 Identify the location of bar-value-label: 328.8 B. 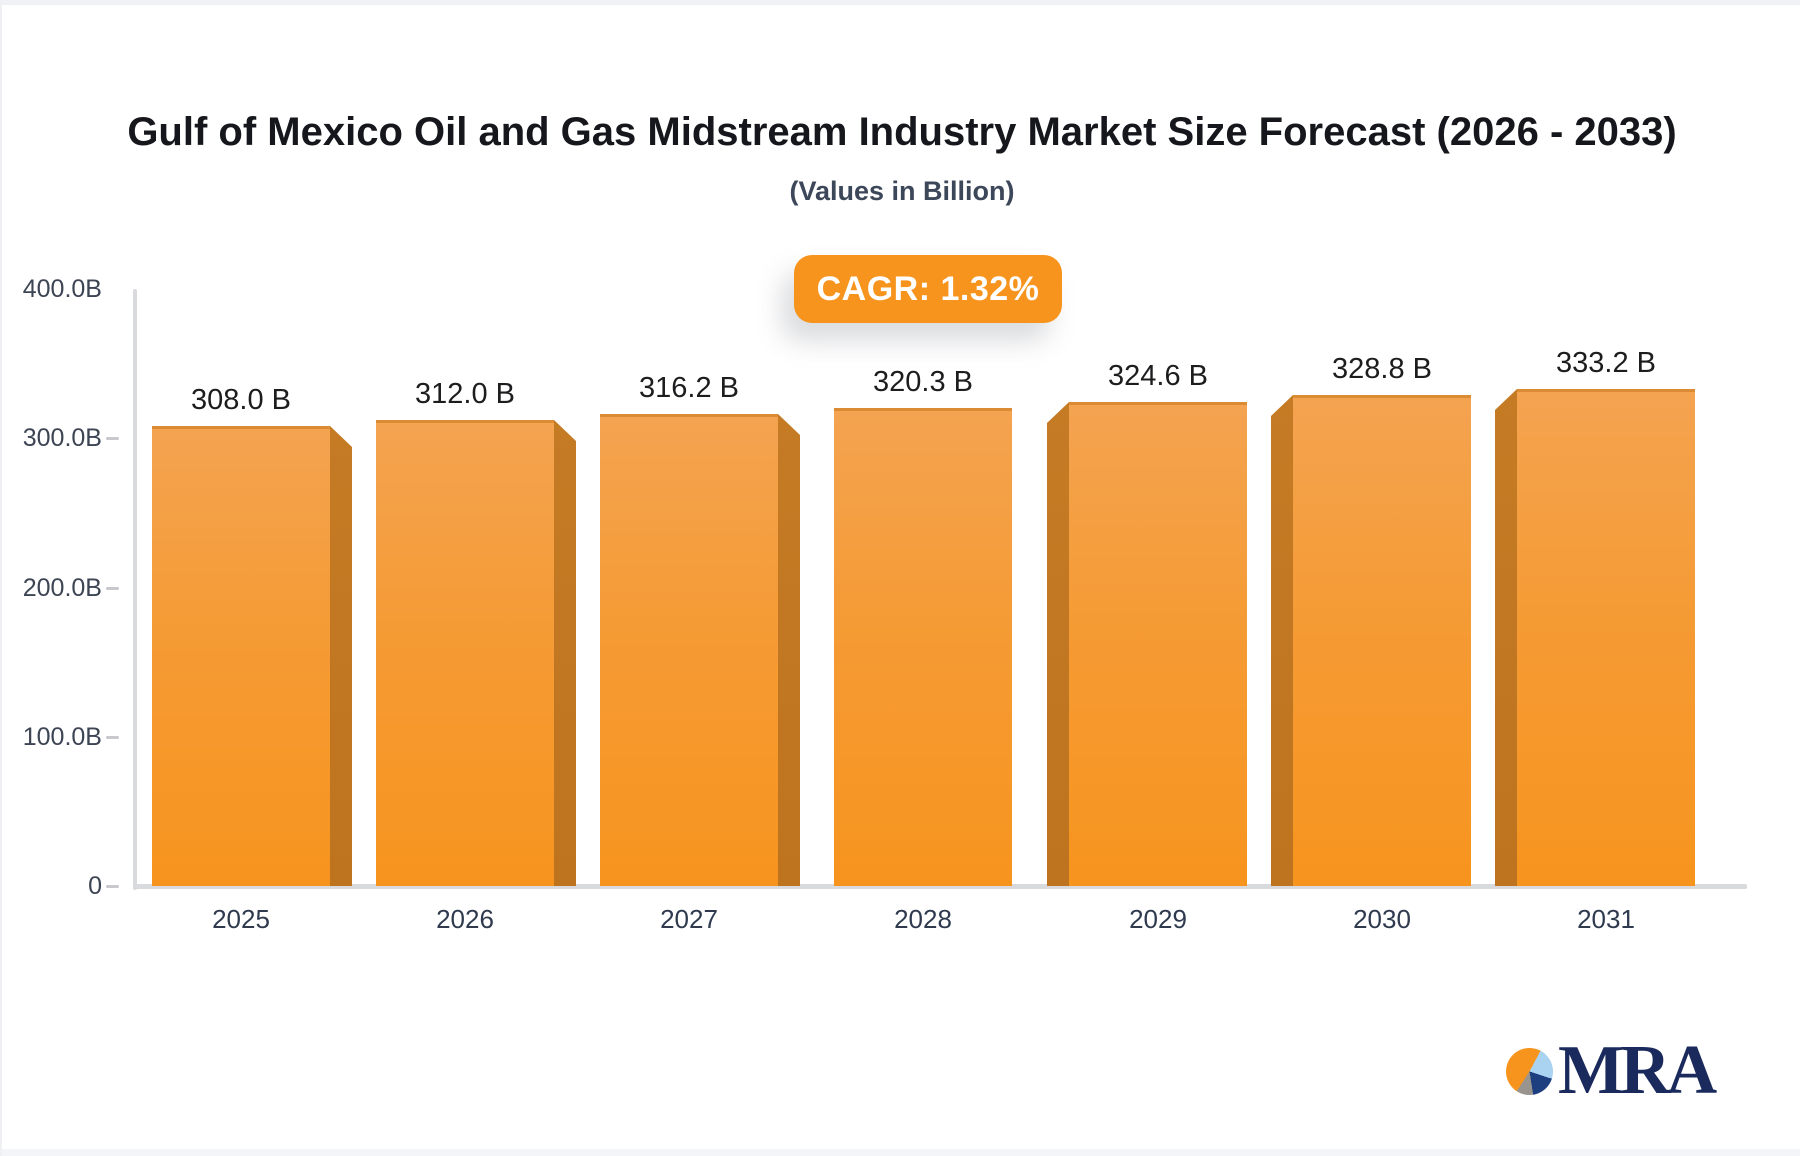
(1382, 369).